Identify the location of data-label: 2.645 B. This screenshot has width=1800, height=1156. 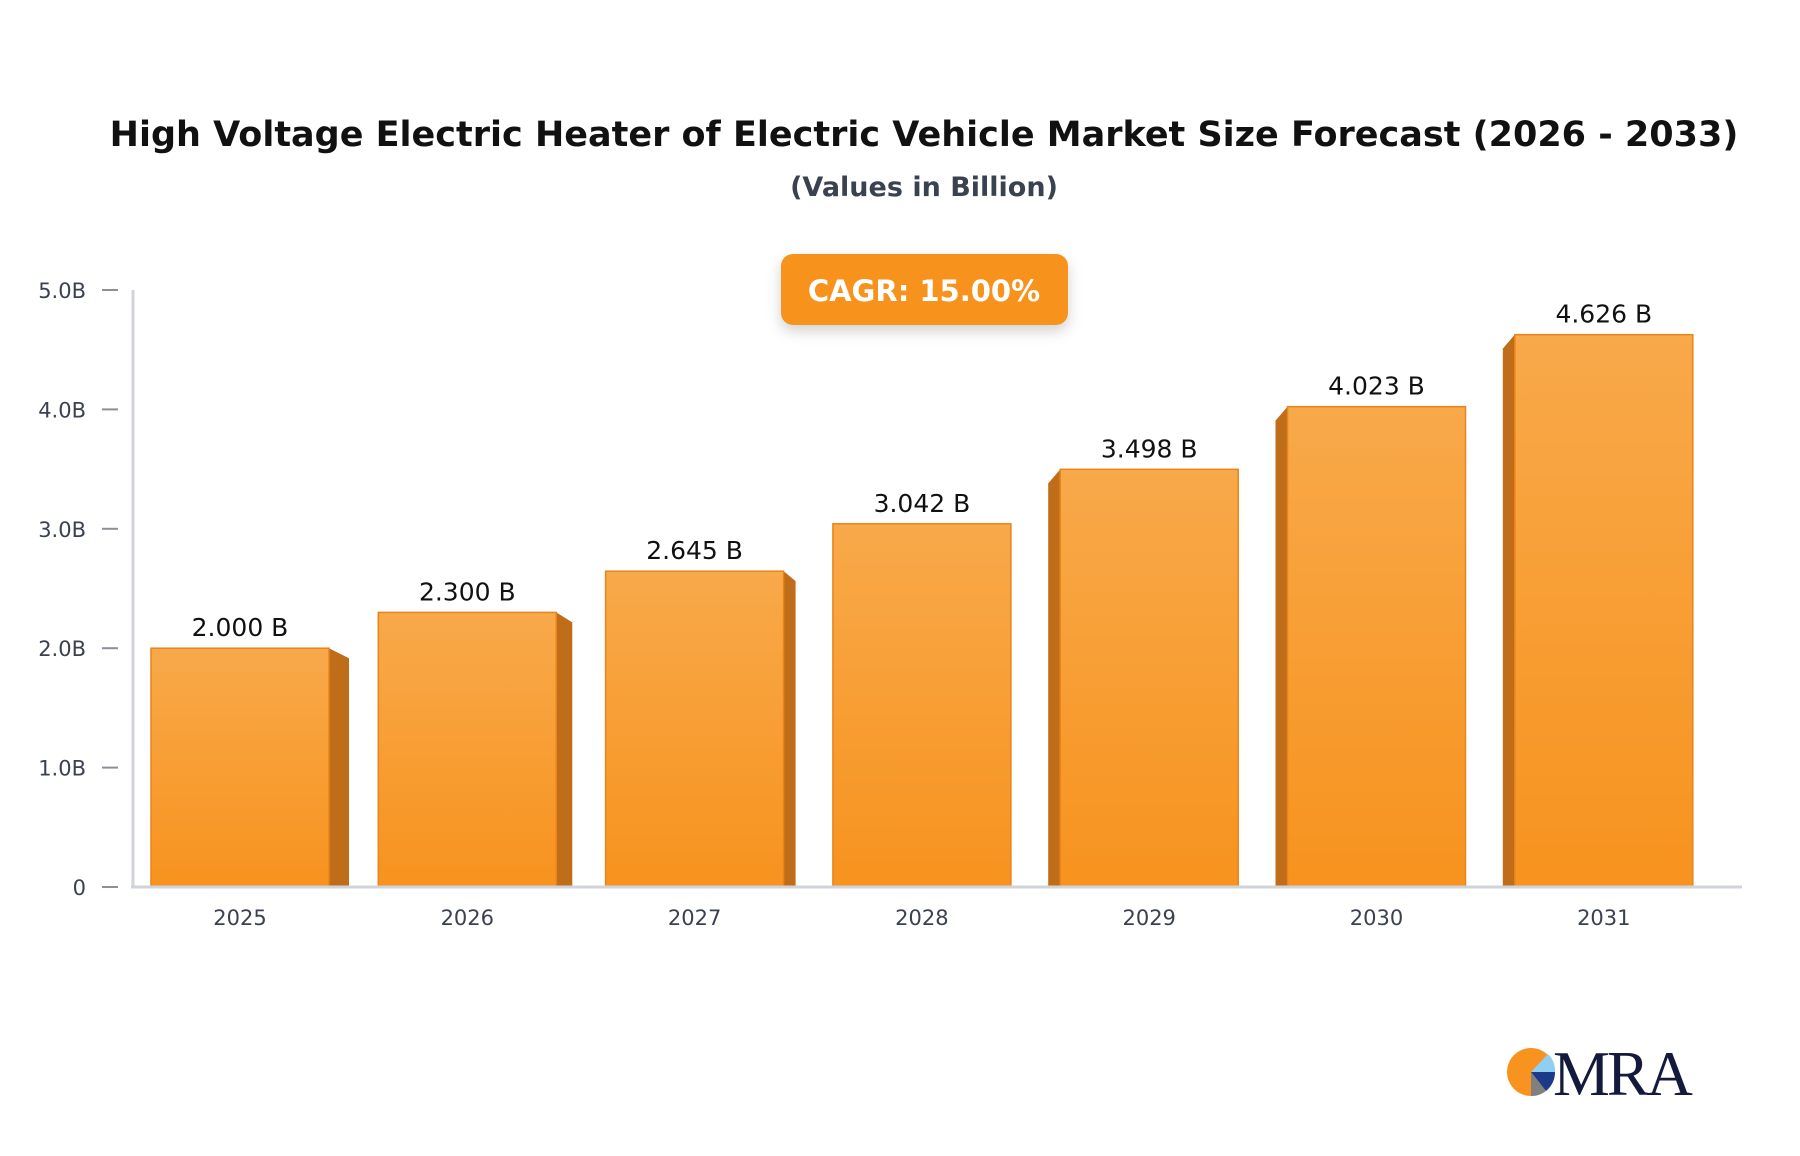
(694, 550).